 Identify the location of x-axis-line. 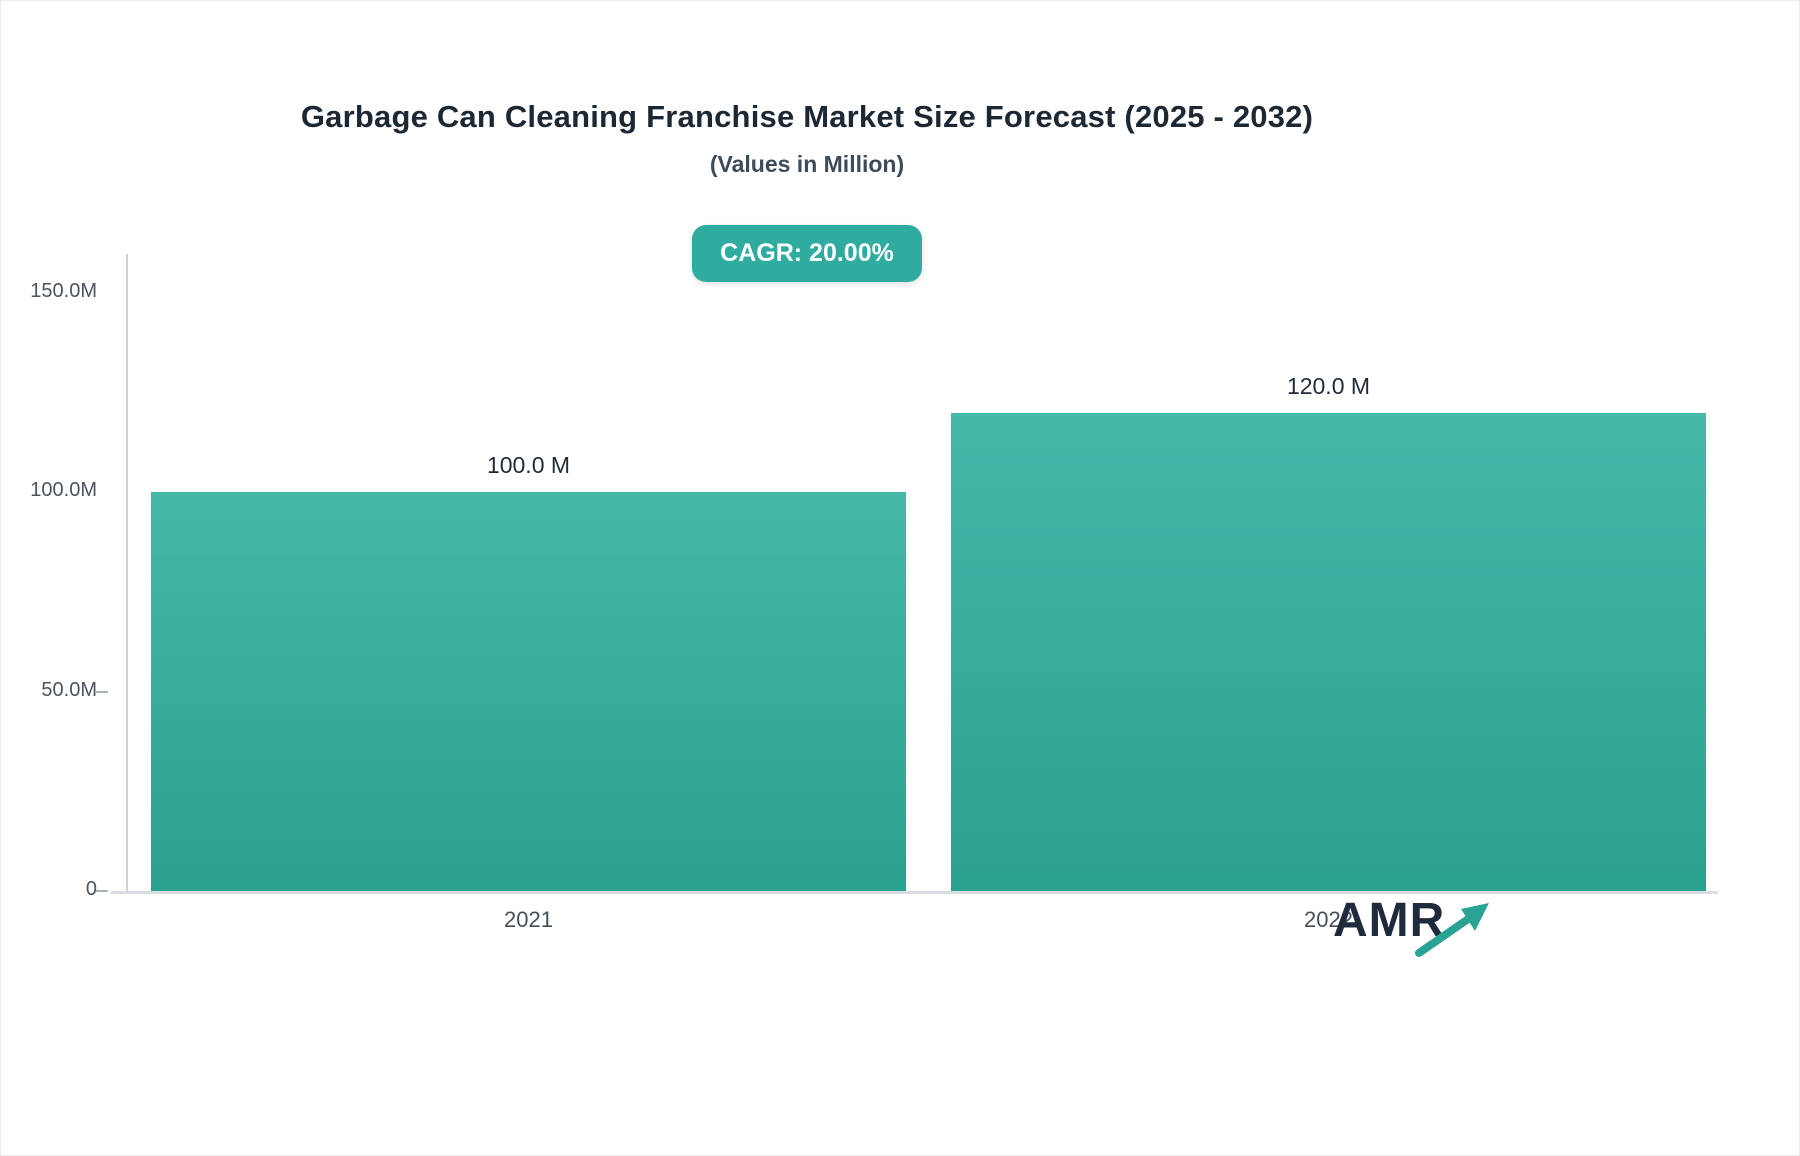
(914, 892).